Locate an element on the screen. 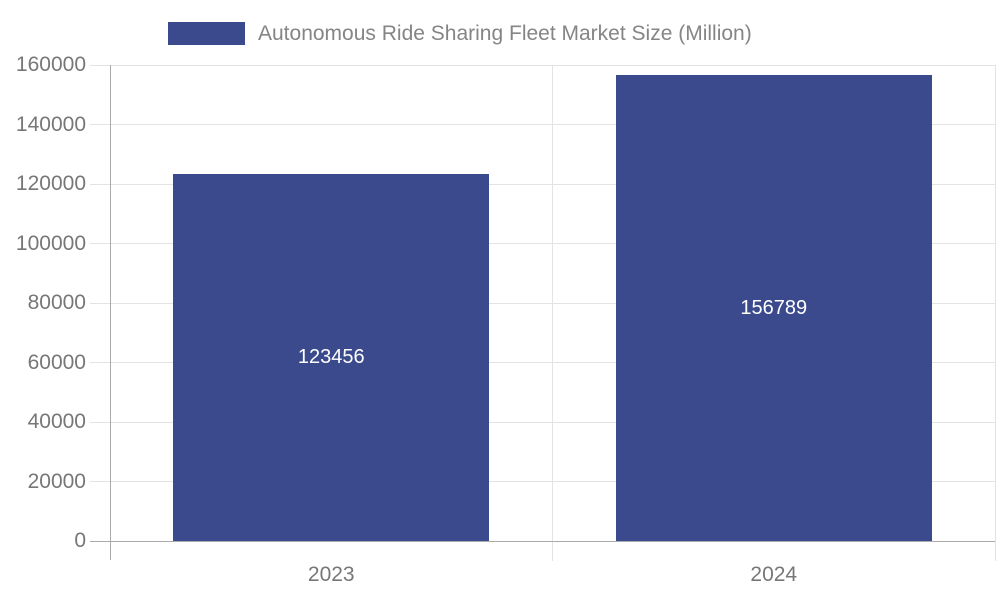 This screenshot has height=600, width=1000. legend-swatch-icon is located at coordinates (206, 33).